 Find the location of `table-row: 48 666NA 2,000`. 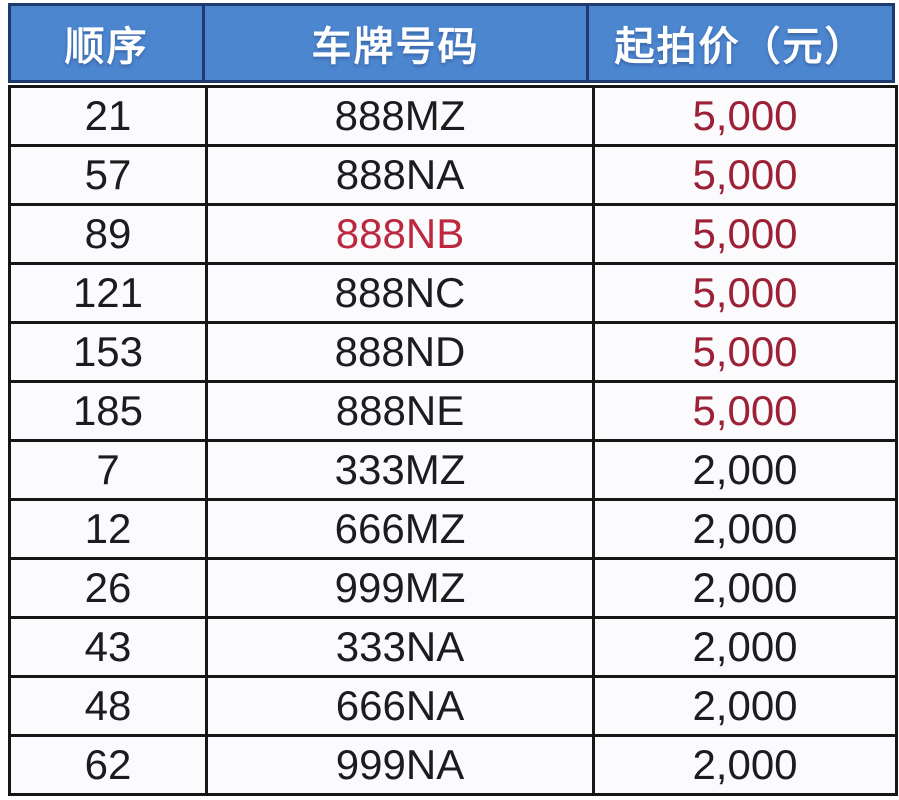

table-row: 48 666NA 2,000 is located at coordinates (453, 706).